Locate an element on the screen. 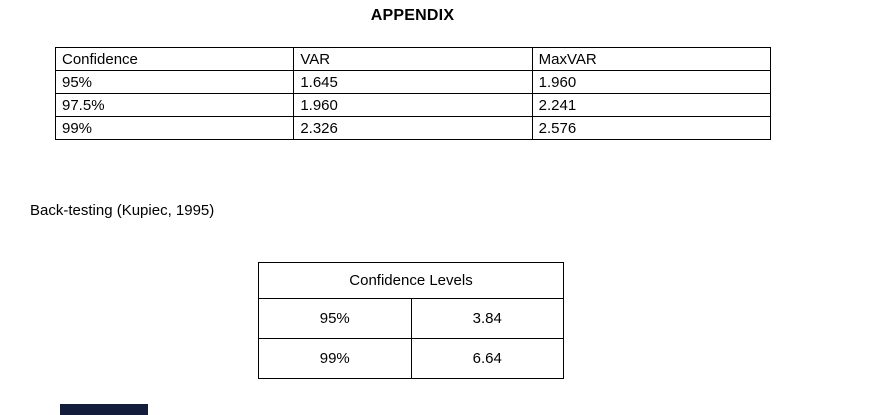 This screenshot has height=415, width=883. table-row: 95% 3.84 is located at coordinates (411, 318).